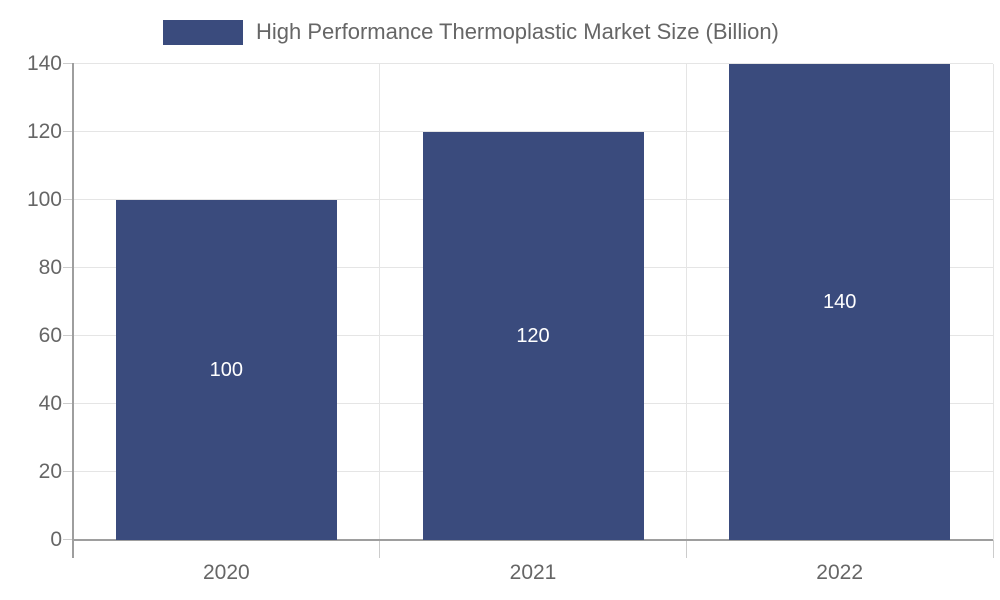 Image resolution: width=1000 pixels, height=600 pixels. I want to click on y-tick-label: 120, so click(44, 131).